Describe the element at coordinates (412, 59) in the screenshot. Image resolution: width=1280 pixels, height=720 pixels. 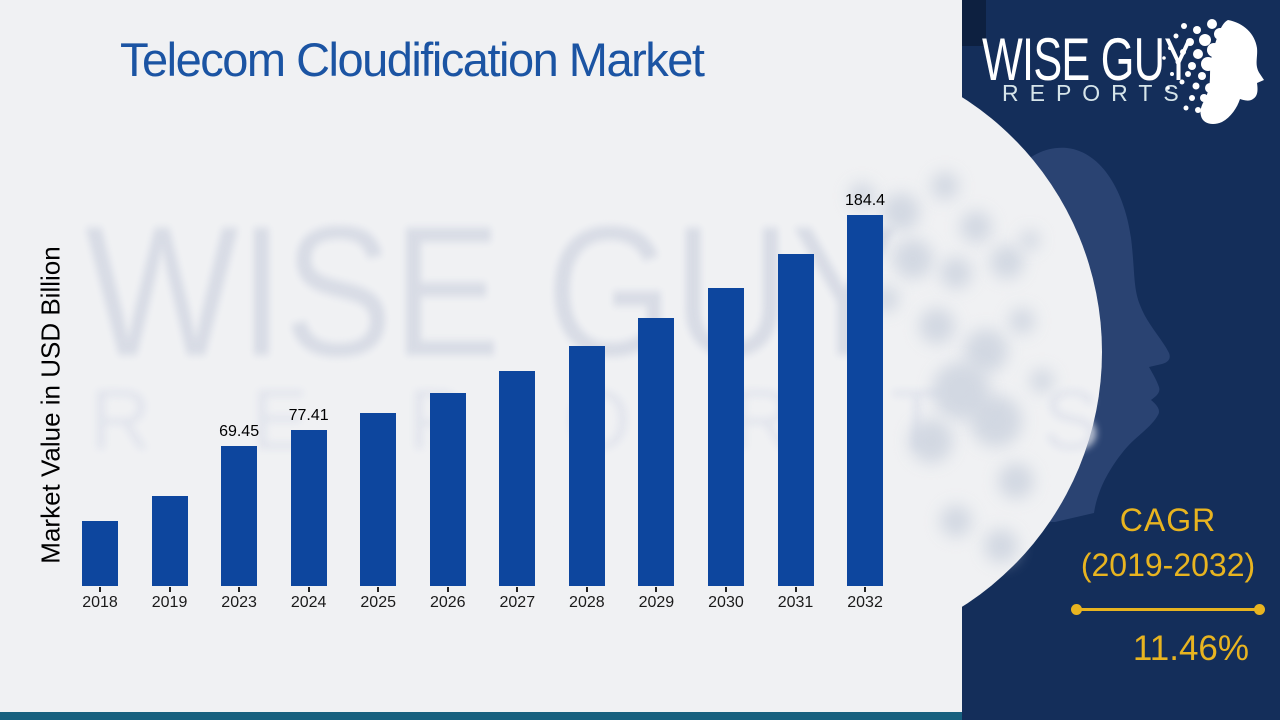
I see `page-title: Telecom Cloudification Market` at that location.